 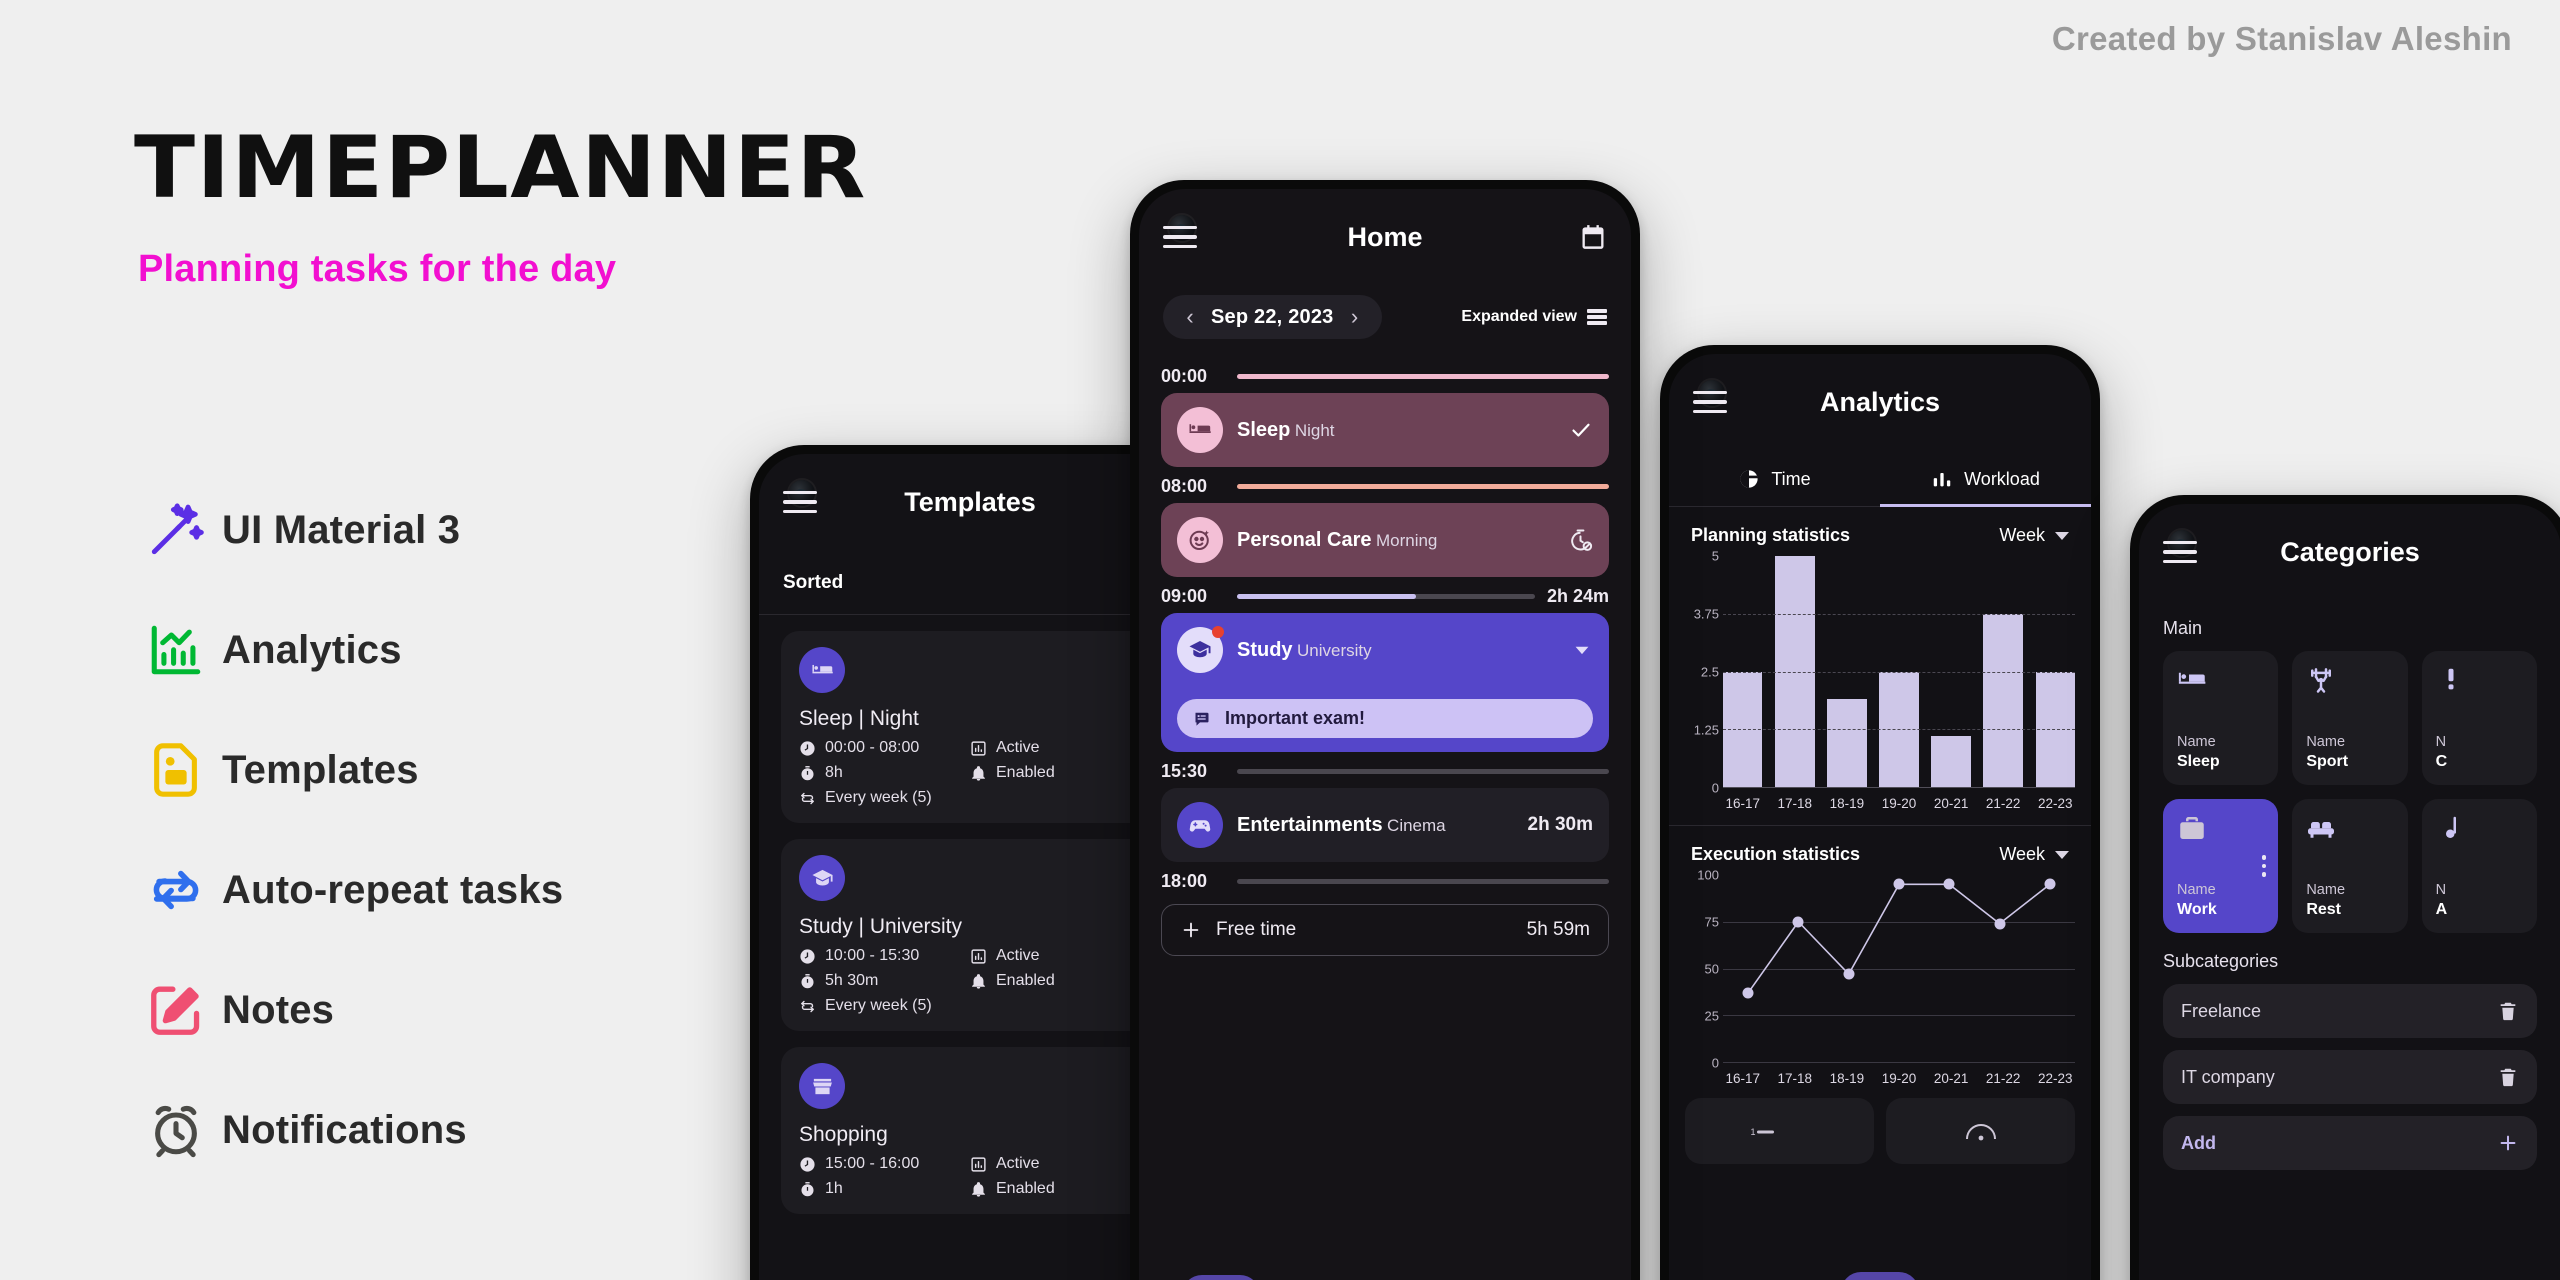 What do you see at coordinates (1385, 486) in the screenshot?
I see `timeline-marker: 08:00` at bounding box center [1385, 486].